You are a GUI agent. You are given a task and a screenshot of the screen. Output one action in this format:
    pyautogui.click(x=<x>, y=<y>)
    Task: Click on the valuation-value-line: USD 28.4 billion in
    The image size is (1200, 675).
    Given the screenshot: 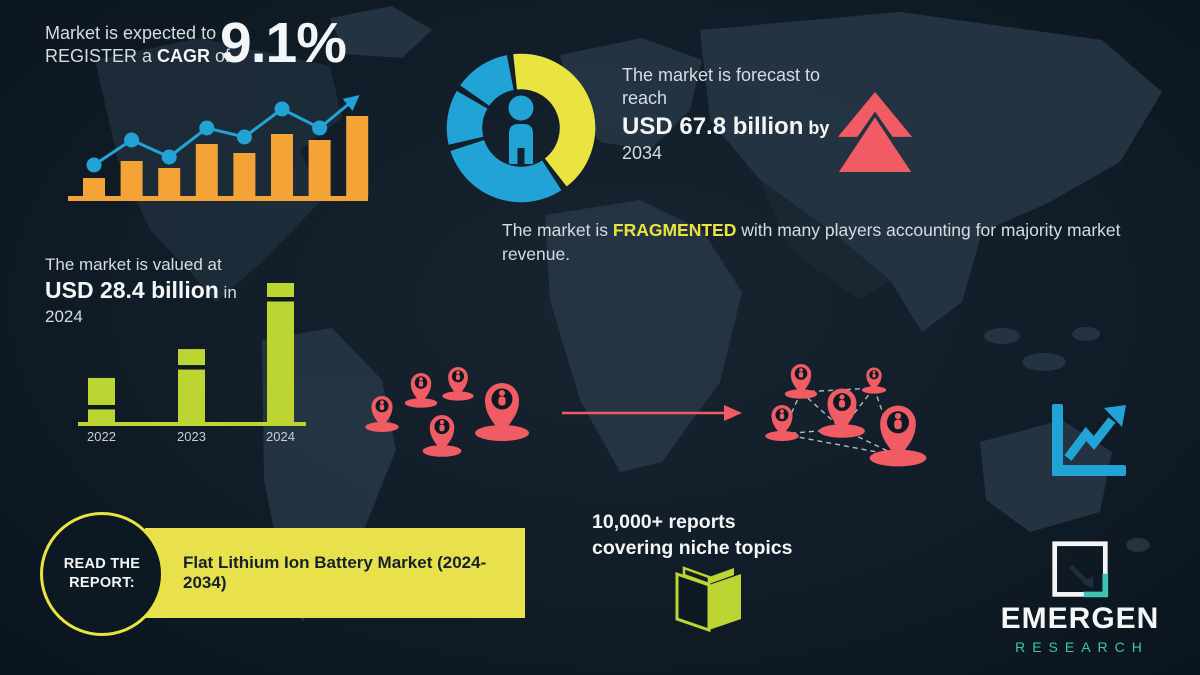 What is the action you would take?
    pyautogui.click(x=141, y=291)
    